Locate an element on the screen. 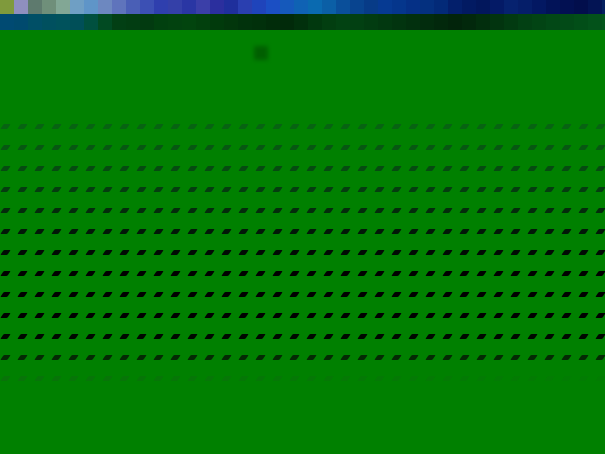 This screenshot has height=454, width=605. pixelated-gradient-strip is located at coordinates (302, 7).